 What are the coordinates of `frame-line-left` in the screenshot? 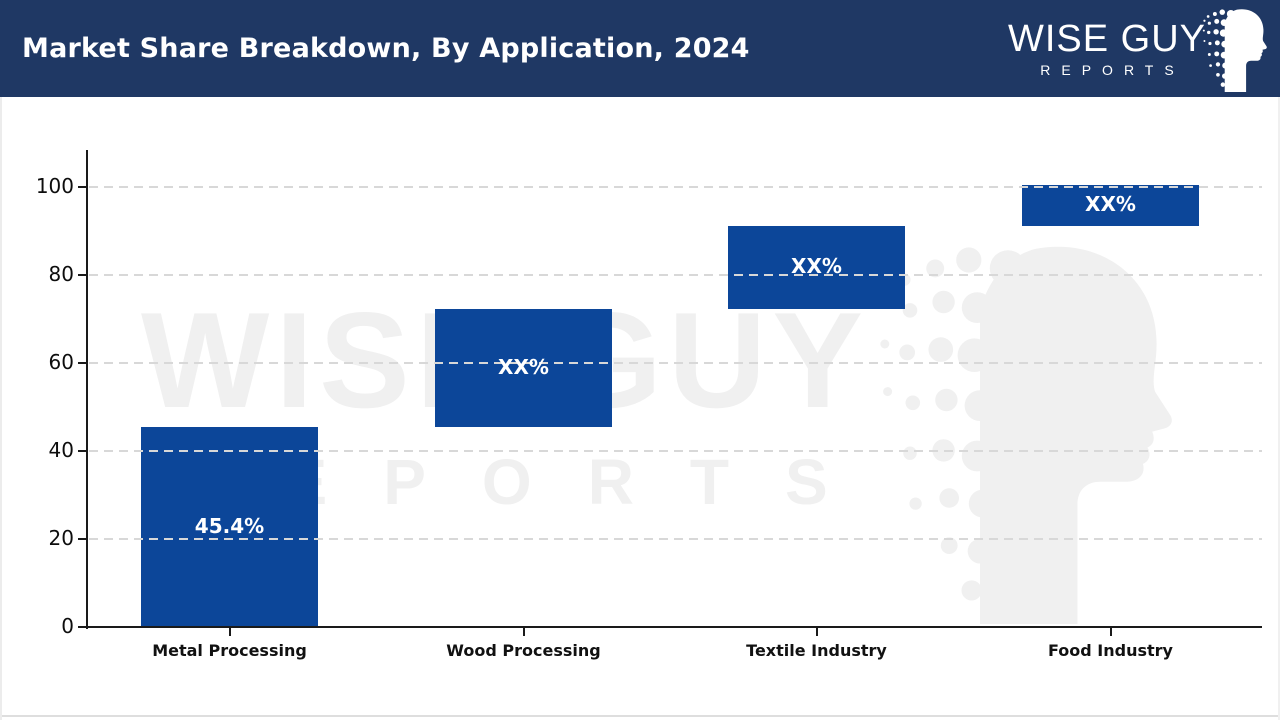 It's located at (1, 408).